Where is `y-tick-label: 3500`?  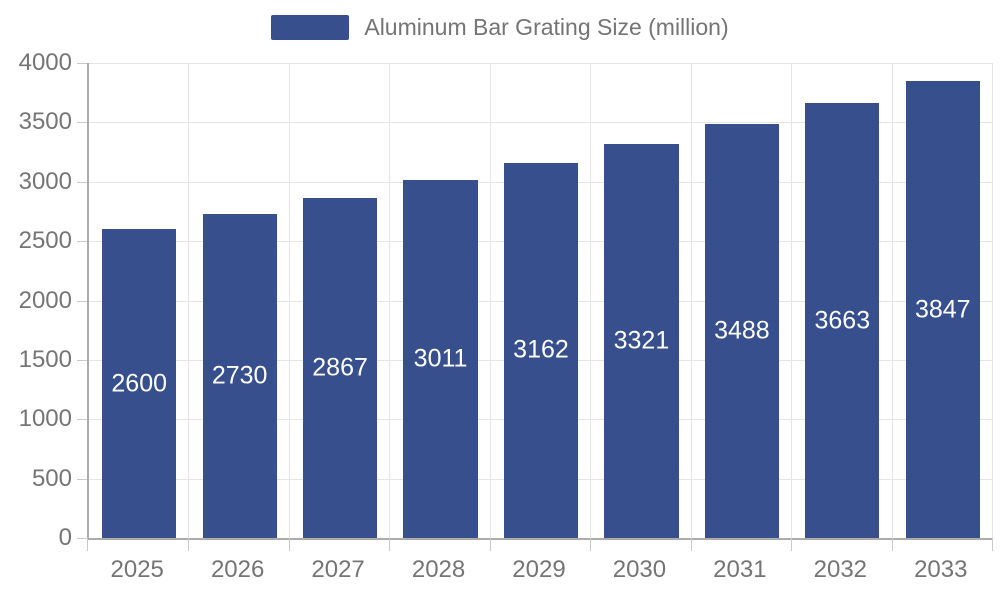 y-tick-label: 3500 is located at coordinates (45, 122).